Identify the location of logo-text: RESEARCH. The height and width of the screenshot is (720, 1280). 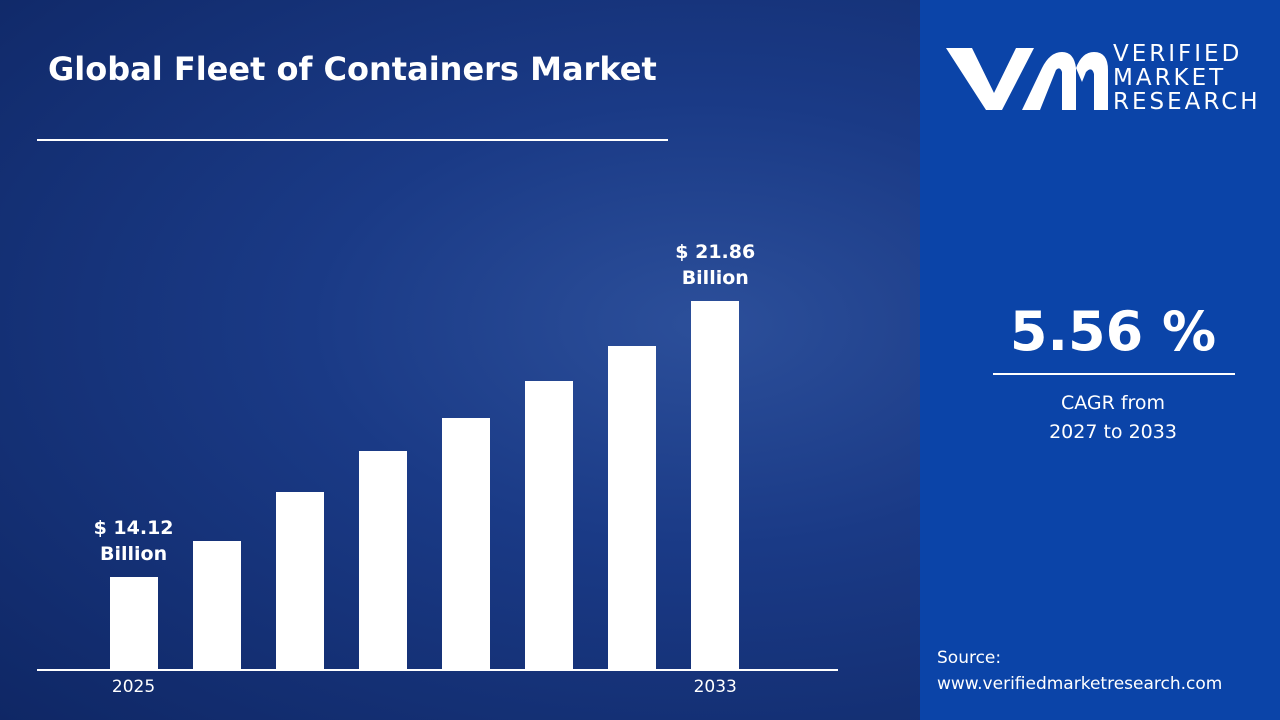
(1187, 102).